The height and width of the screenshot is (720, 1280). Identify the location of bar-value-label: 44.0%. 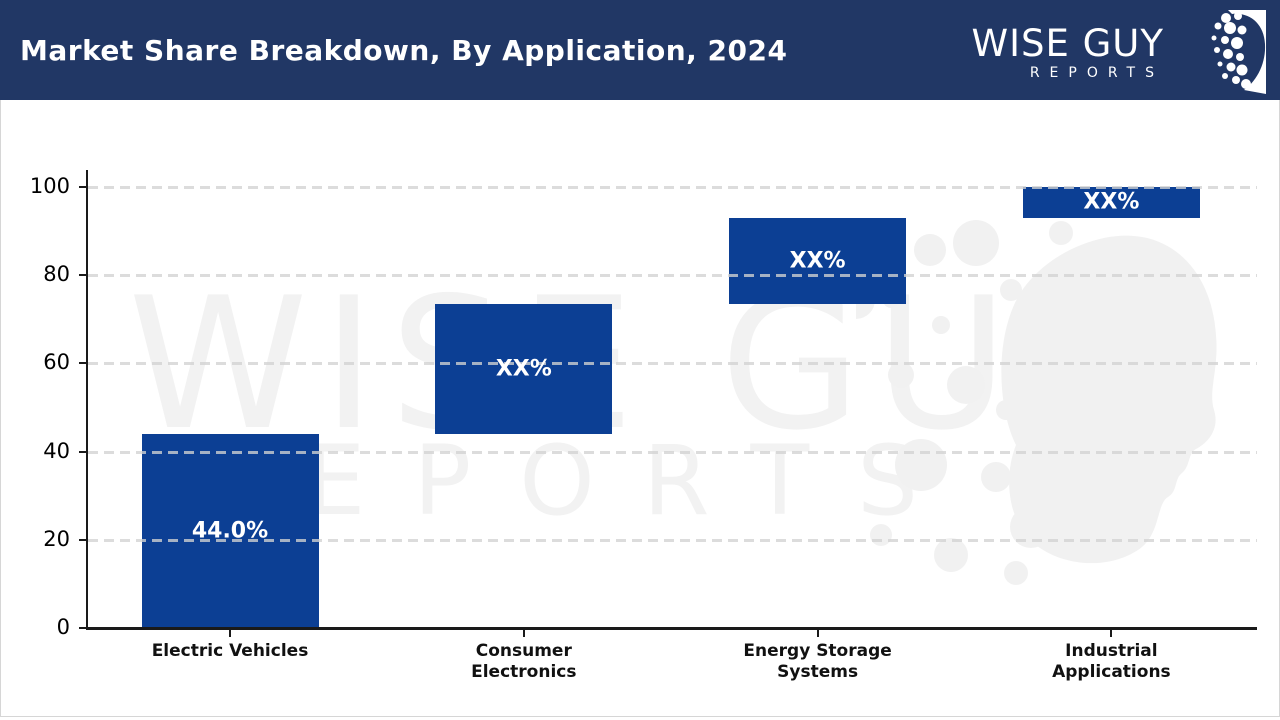
(230, 531).